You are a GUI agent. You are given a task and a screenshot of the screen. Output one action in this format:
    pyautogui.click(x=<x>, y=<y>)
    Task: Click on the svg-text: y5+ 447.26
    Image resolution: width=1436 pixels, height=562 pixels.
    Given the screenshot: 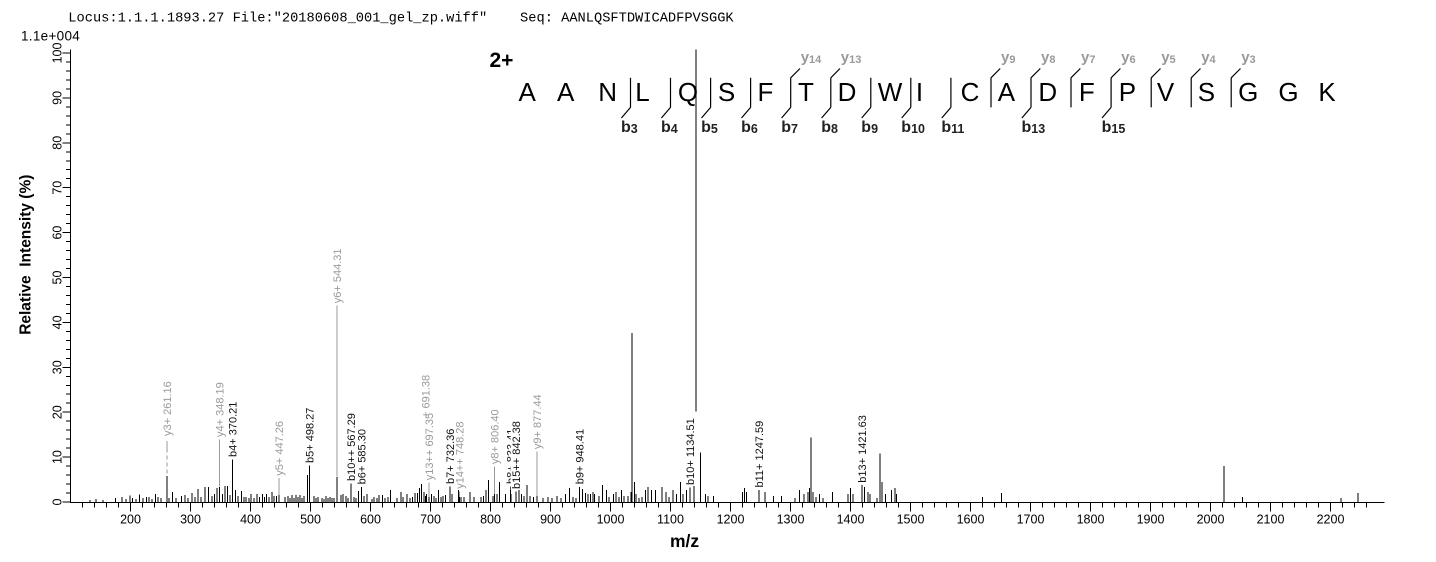 What is the action you would take?
    pyautogui.click(x=280, y=448)
    